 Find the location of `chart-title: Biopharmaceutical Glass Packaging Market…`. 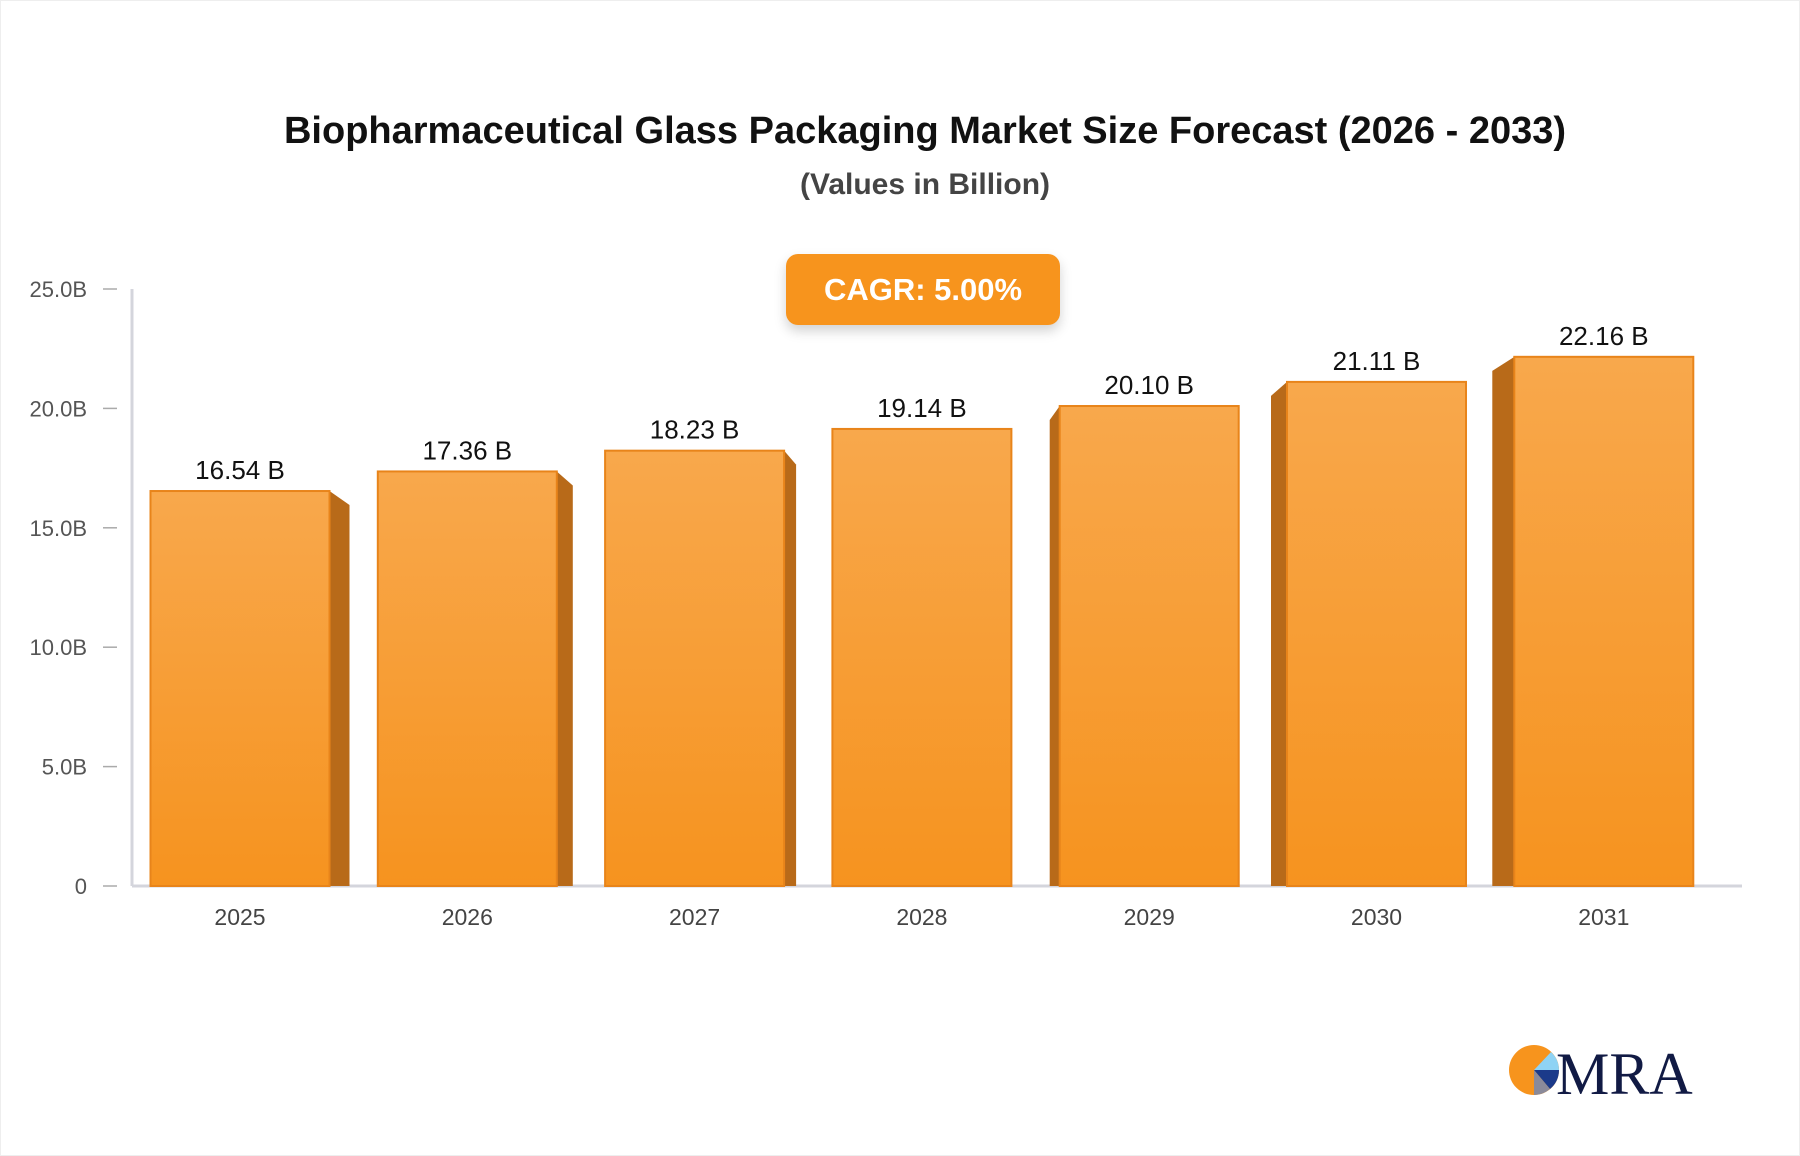

chart-title: Biopharmaceutical Glass Packaging Market… is located at coordinates (925, 131).